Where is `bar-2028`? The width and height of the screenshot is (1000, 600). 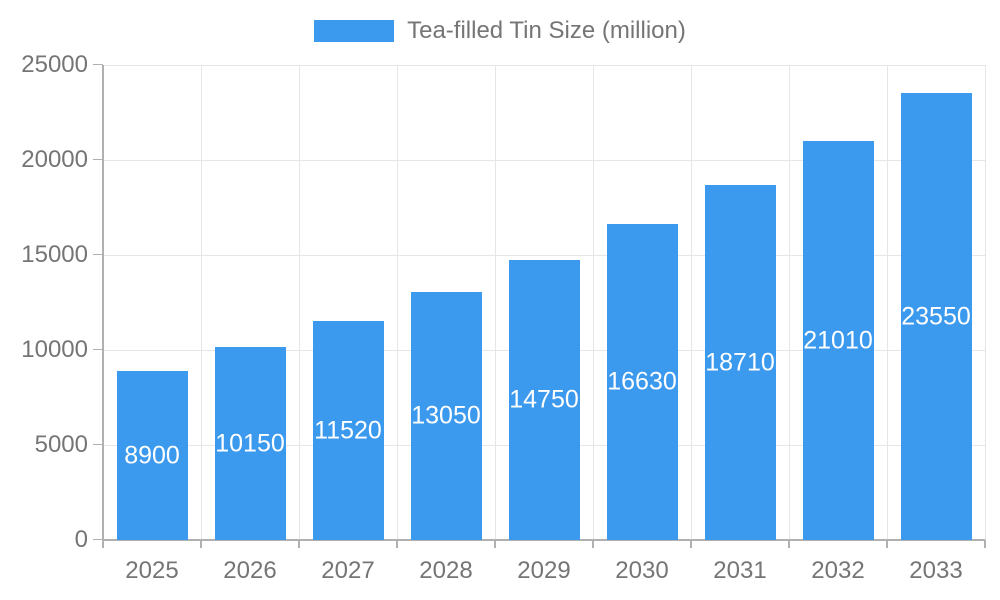 bar-2028 is located at coordinates (446, 416).